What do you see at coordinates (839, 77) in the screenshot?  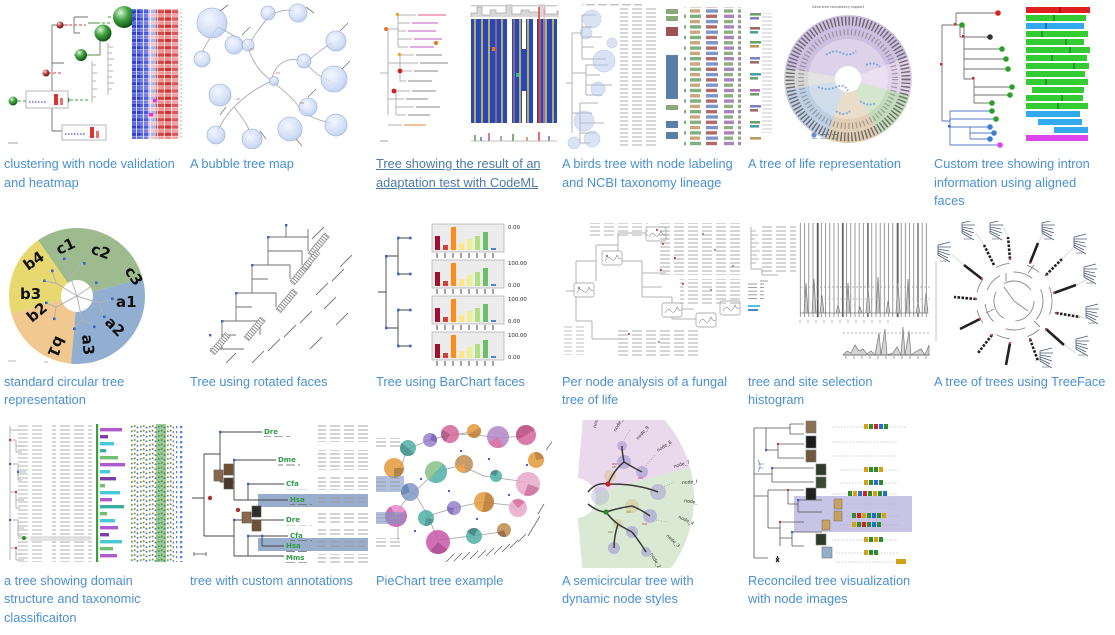 I see `thumbnail-link-treeoflife: Gene tree consistency support` at bounding box center [839, 77].